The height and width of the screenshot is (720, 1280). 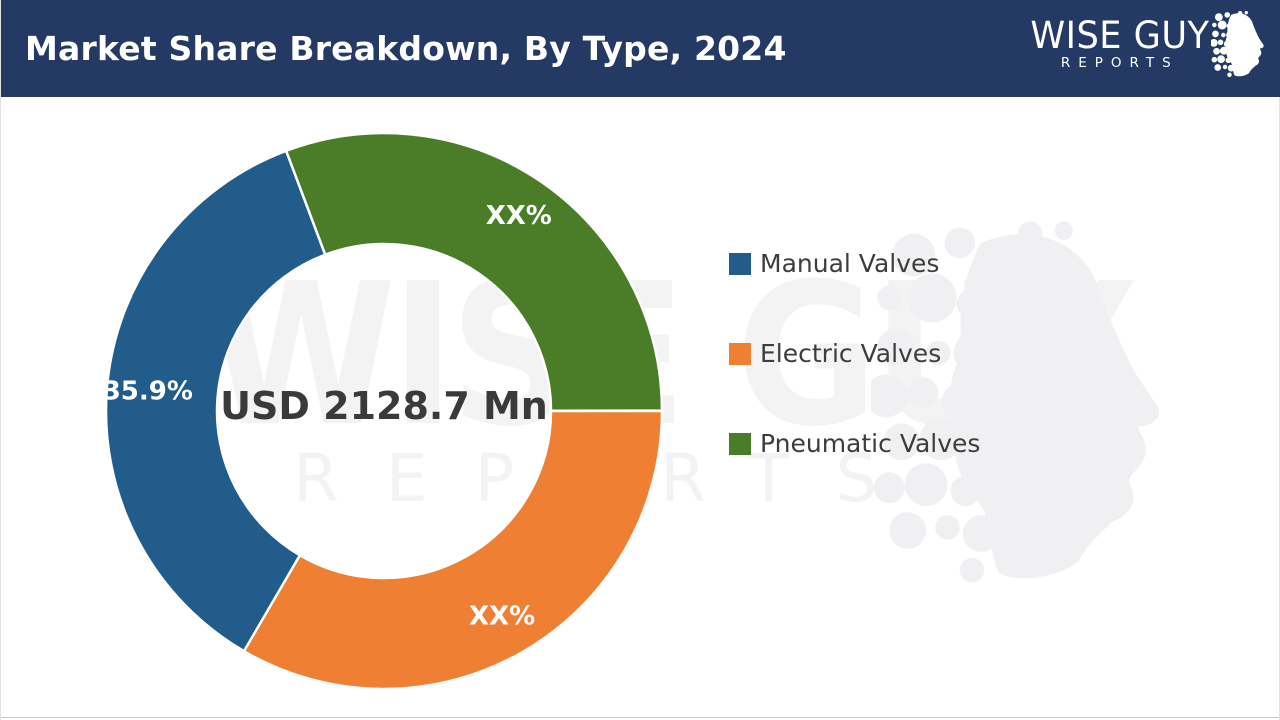 What do you see at coordinates (384, 406) in the screenshot?
I see `center-value-label: USD 2128.7 Mn` at bounding box center [384, 406].